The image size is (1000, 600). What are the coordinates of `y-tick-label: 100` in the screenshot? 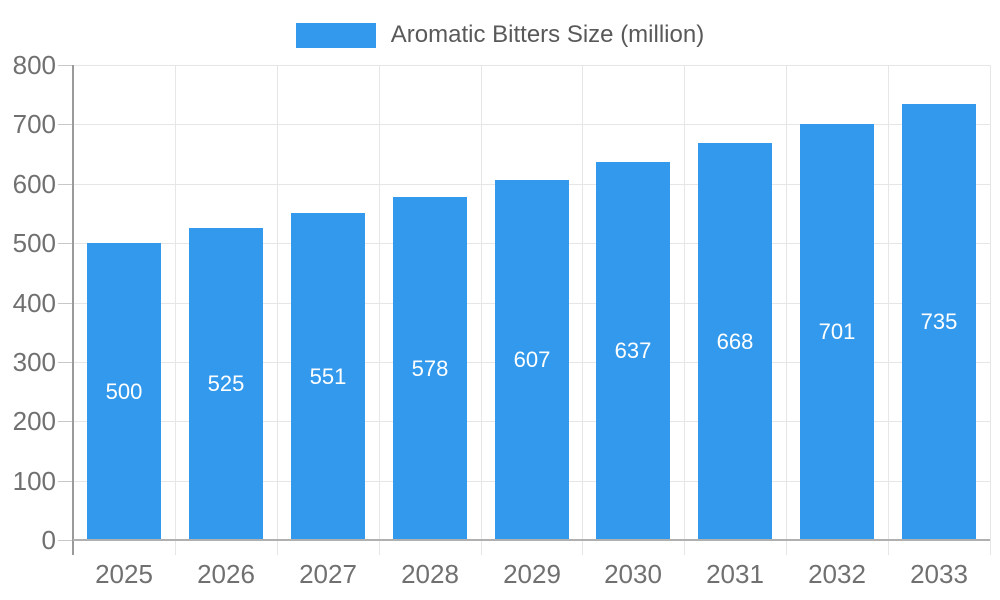 It's located at (34, 481).